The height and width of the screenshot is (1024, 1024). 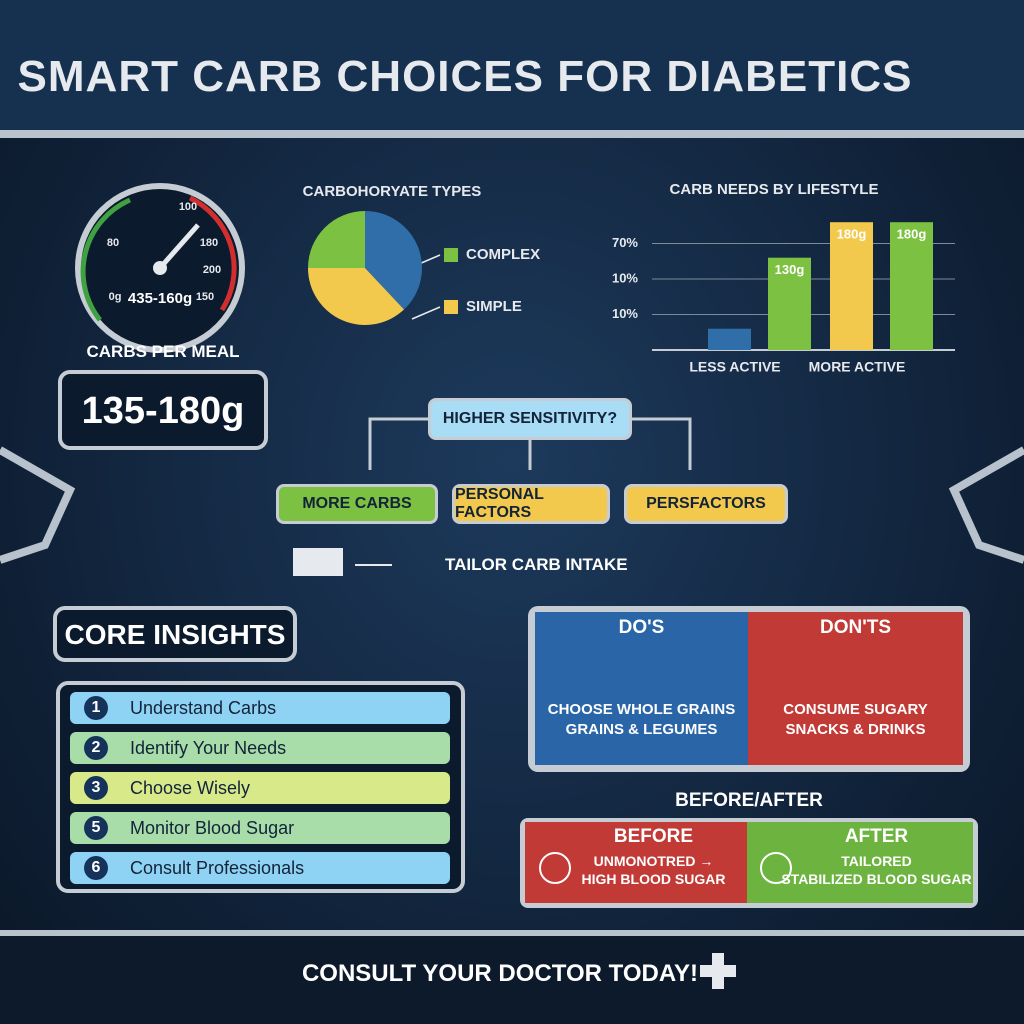 What do you see at coordinates (653, 870) in the screenshot?
I see `before-text: UNMONOTRED → HIGH BLOOD SUGAR` at bounding box center [653, 870].